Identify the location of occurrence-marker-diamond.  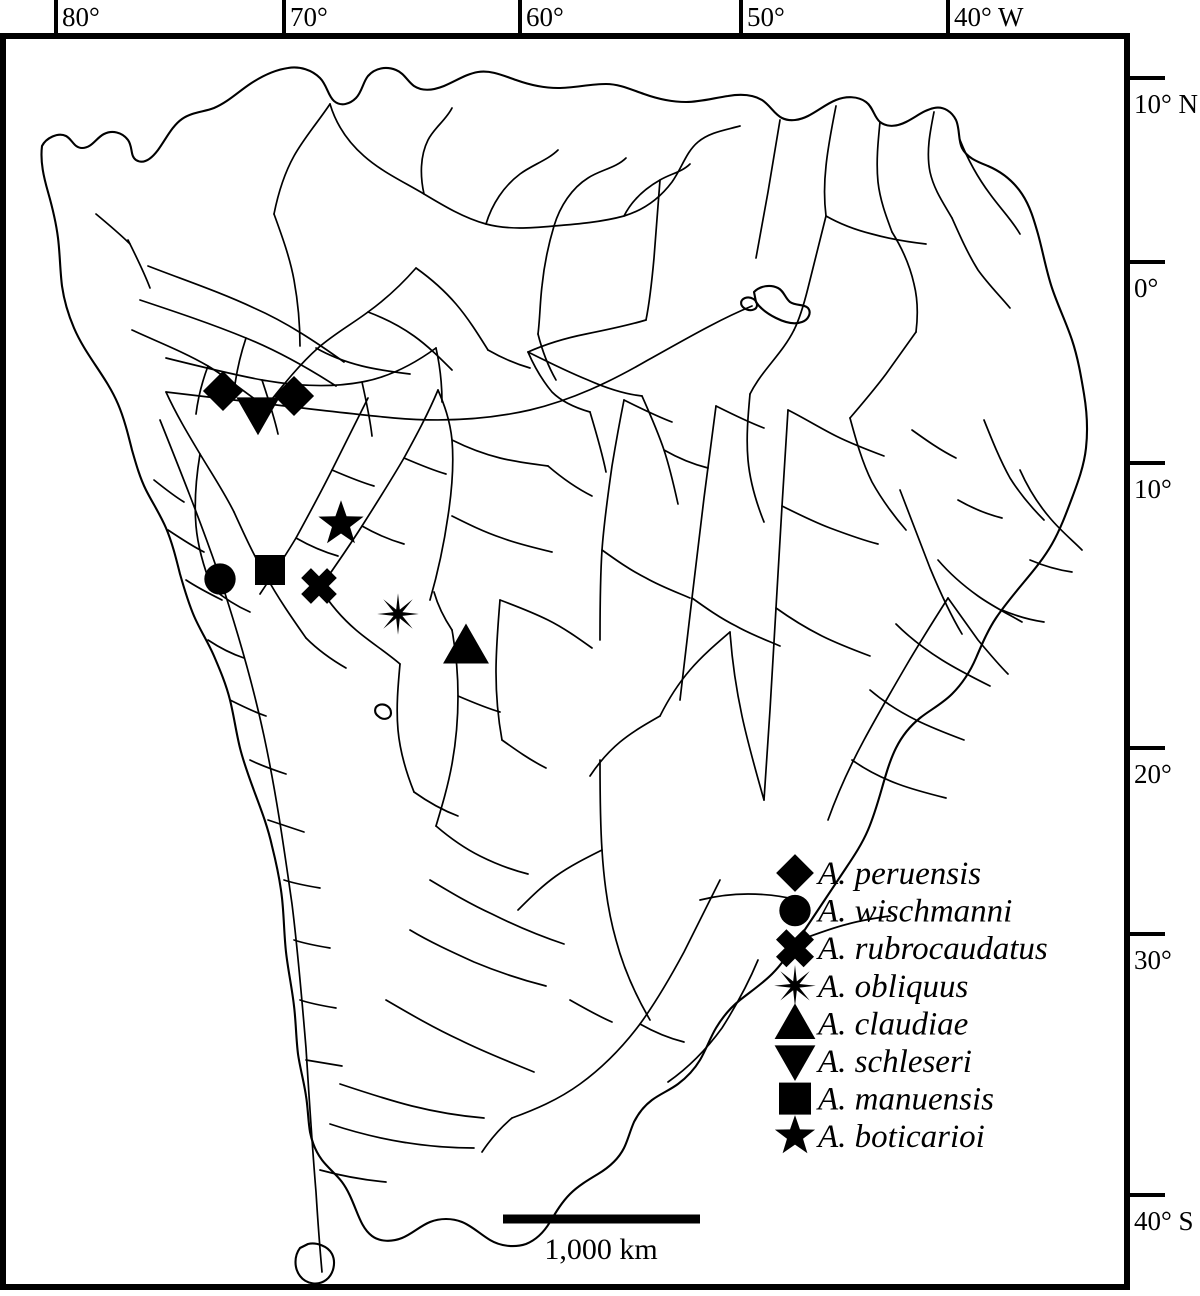
(223, 391).